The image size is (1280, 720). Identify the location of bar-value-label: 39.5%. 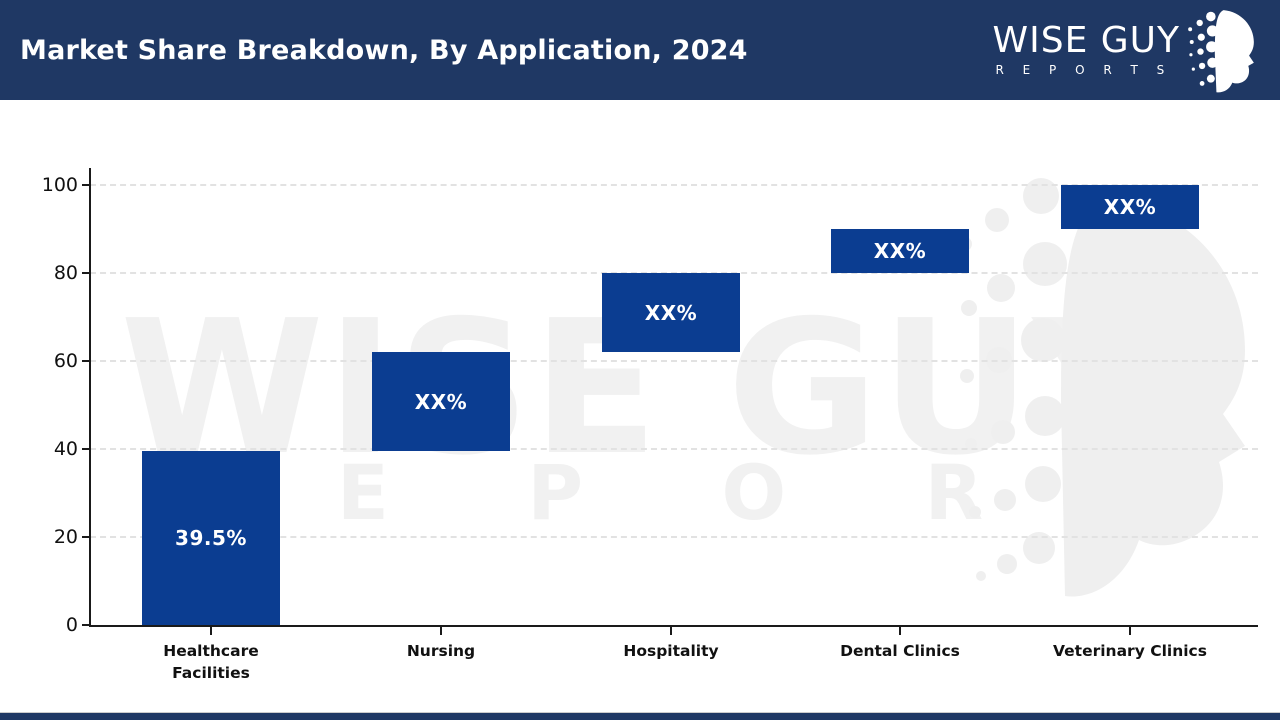
(211, 538).